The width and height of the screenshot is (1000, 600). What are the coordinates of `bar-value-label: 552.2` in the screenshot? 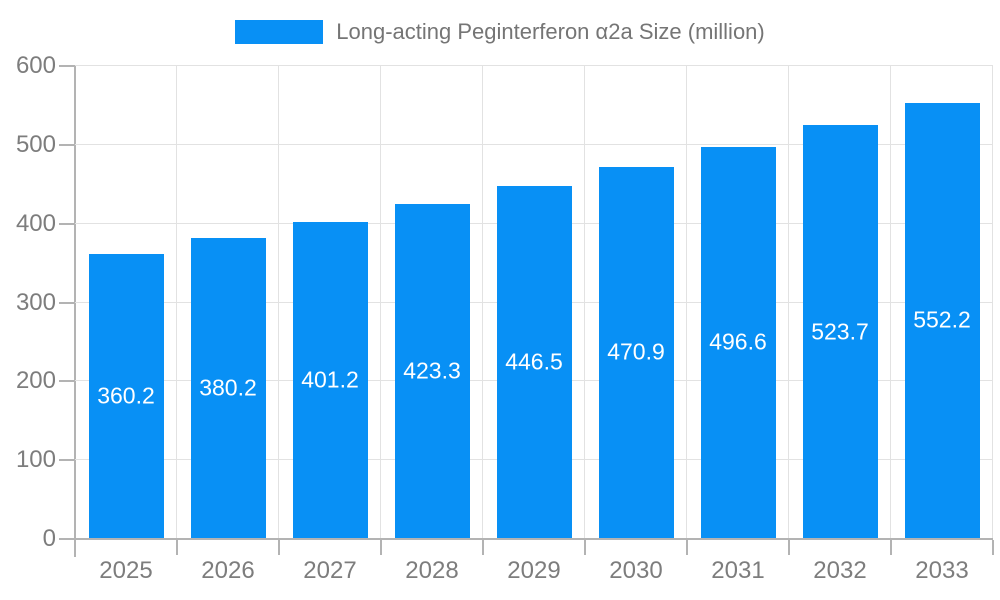 It's located at (942, 319).